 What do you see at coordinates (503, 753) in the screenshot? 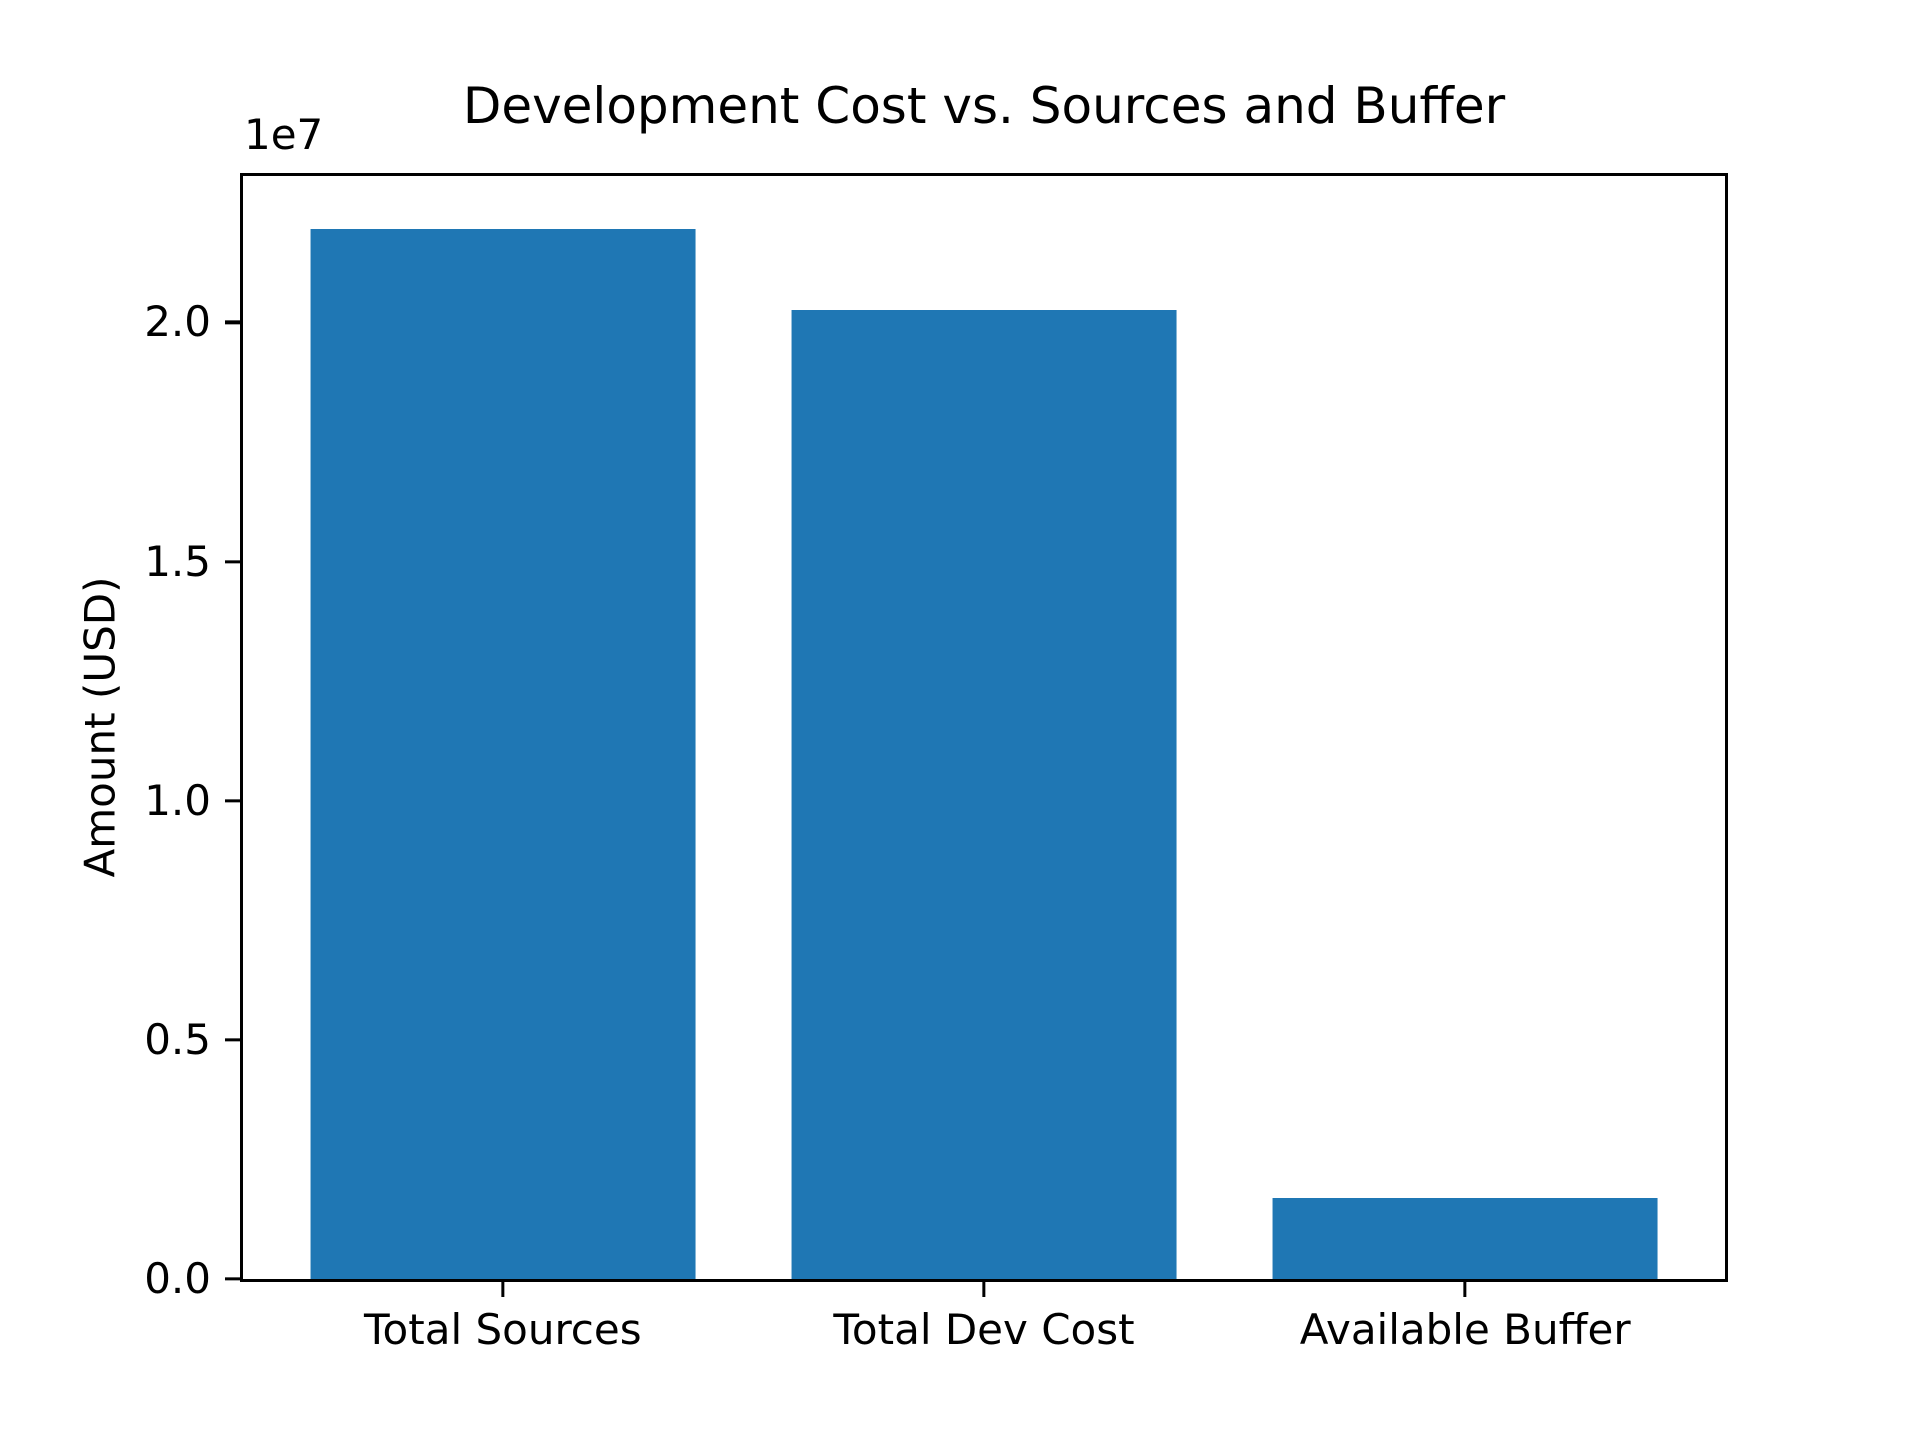
I see `bar-total-sources` at bounding box center [503, 753].